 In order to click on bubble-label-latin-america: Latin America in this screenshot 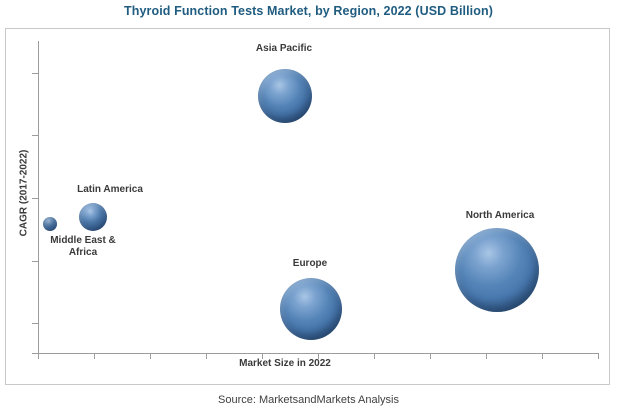, I will do `click(110, 189)`.